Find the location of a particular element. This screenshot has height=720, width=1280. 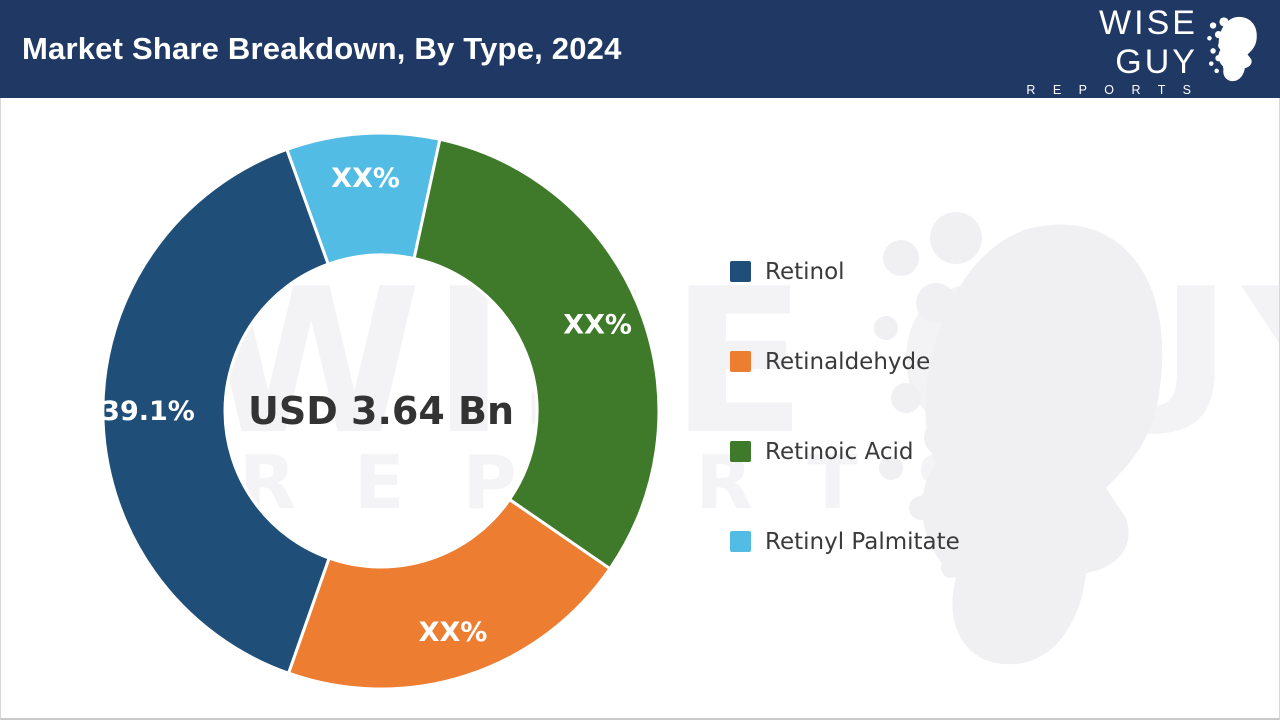

logo-subtitle: R E P O R T S is located at coordinates (1112, 89).